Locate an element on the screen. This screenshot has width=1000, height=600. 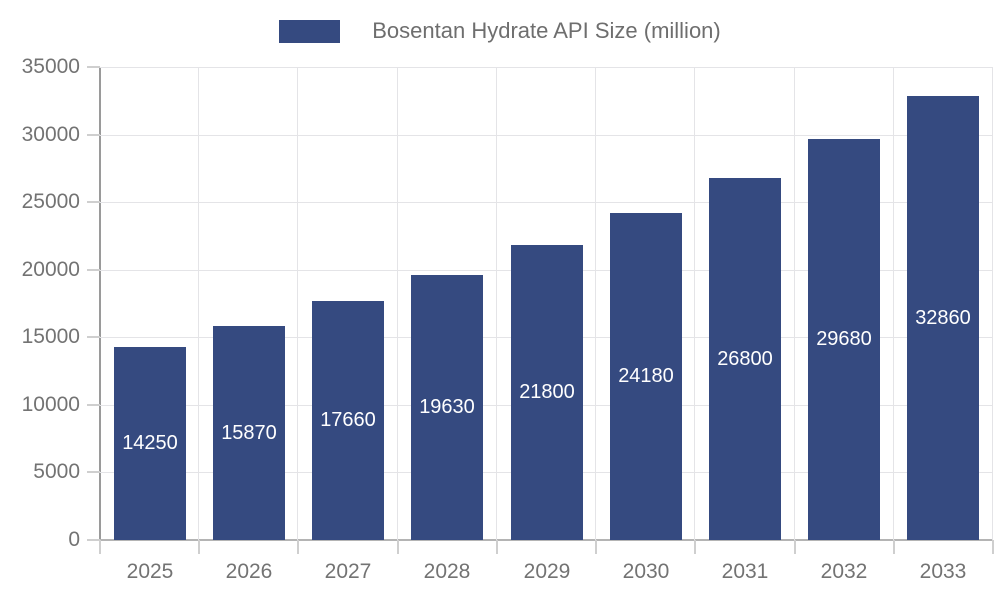
x-tick-label: 2028 is located at coordinates (447, 571).